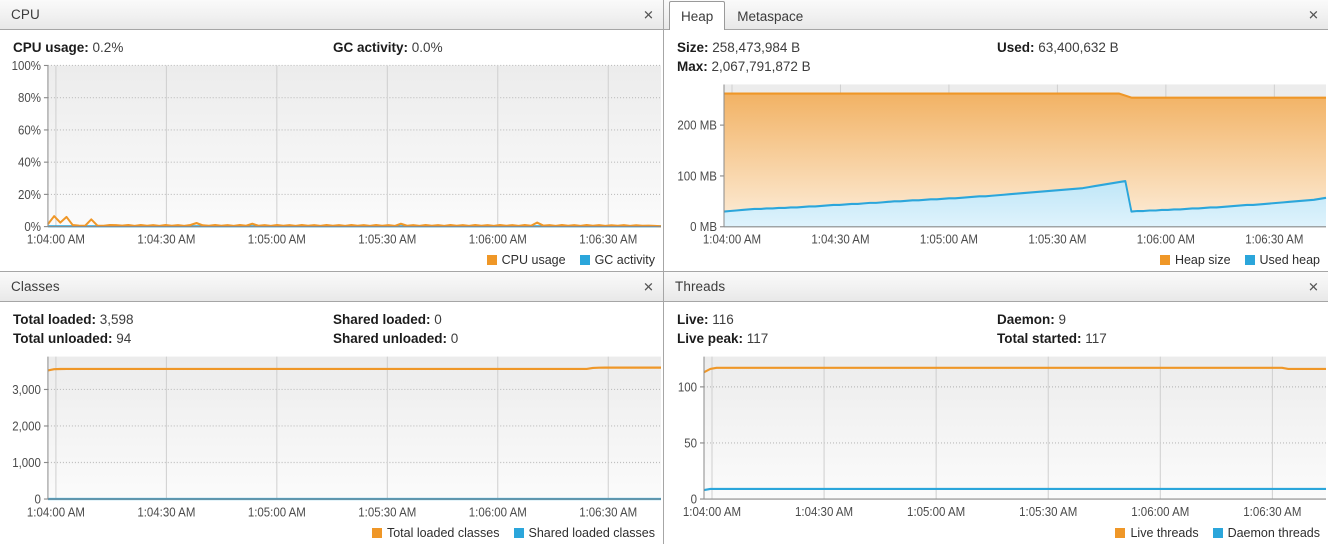 The height and width of the screenshot is (544, 1328). Describe the element at coordinates (26, 426) in the screenshot. I see `svg-text: 2,000` at that location.